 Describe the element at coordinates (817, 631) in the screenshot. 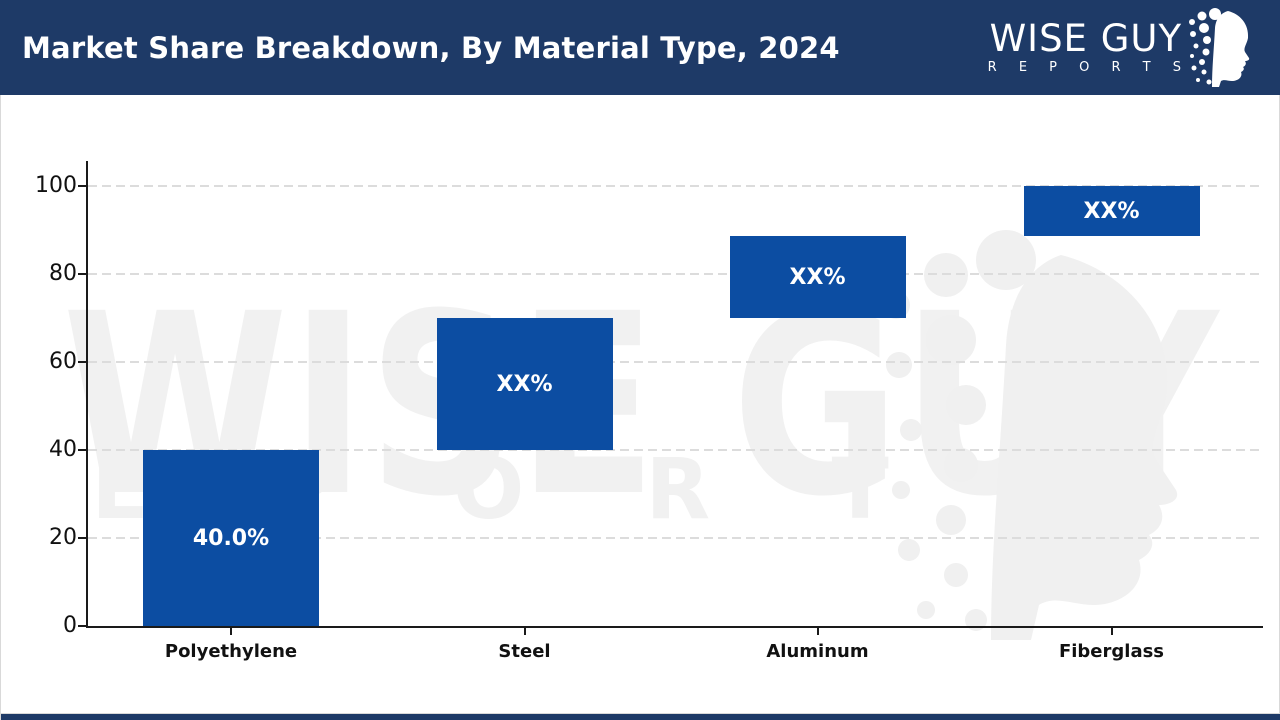

I see `x-tick-mark-aluminum` at that location.